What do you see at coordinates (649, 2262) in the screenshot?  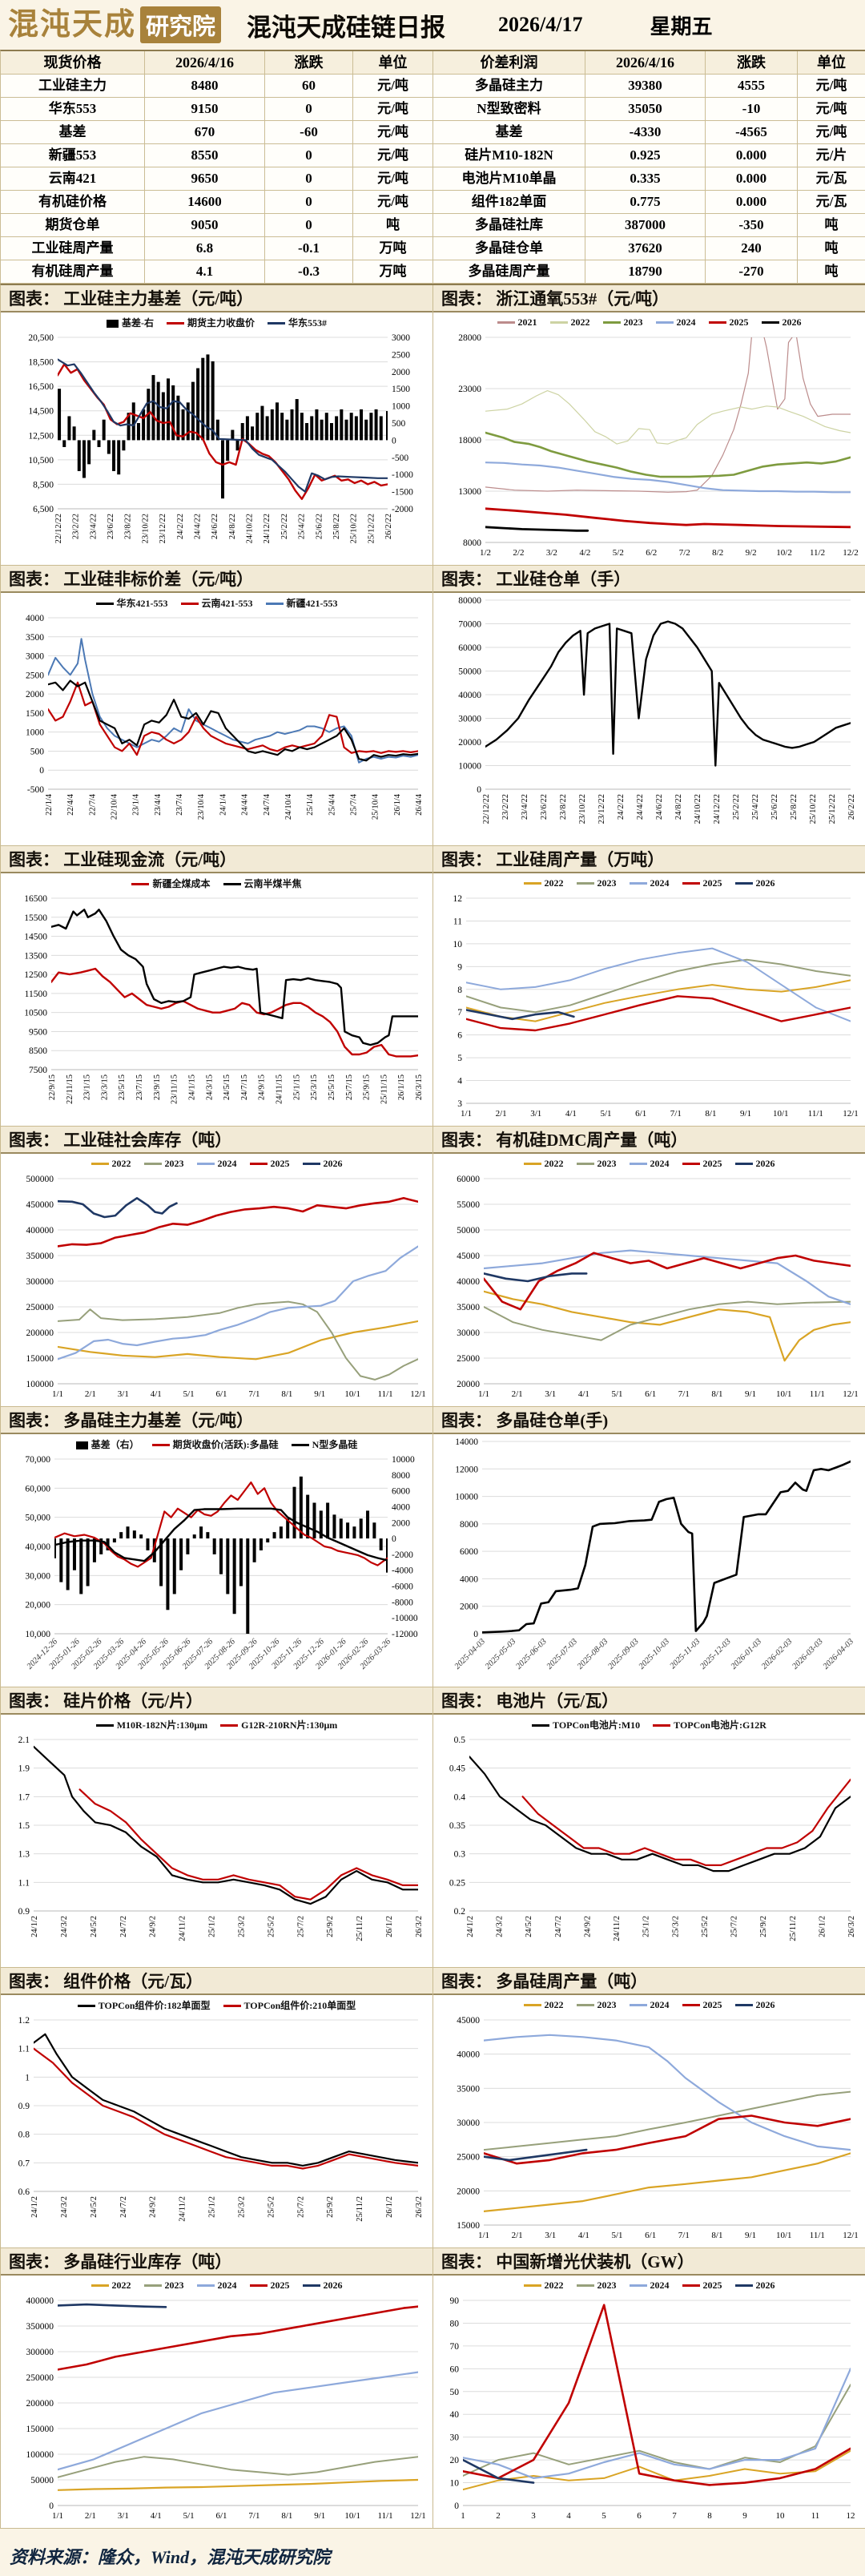 I see `chart-title-china-new-pv: 图表： 中国新增光伏装机（GW）` at bounding box center [649, 2262].